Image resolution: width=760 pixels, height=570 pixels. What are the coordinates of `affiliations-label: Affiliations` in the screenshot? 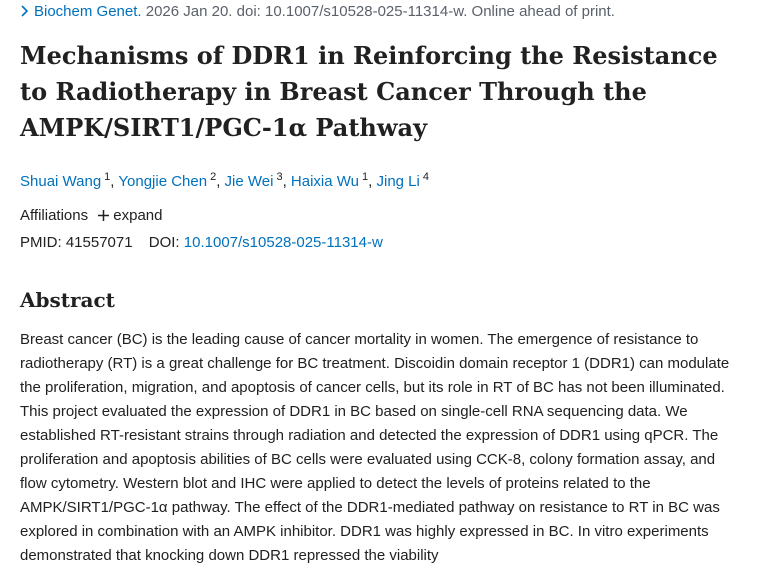 It's located at (54, 215).